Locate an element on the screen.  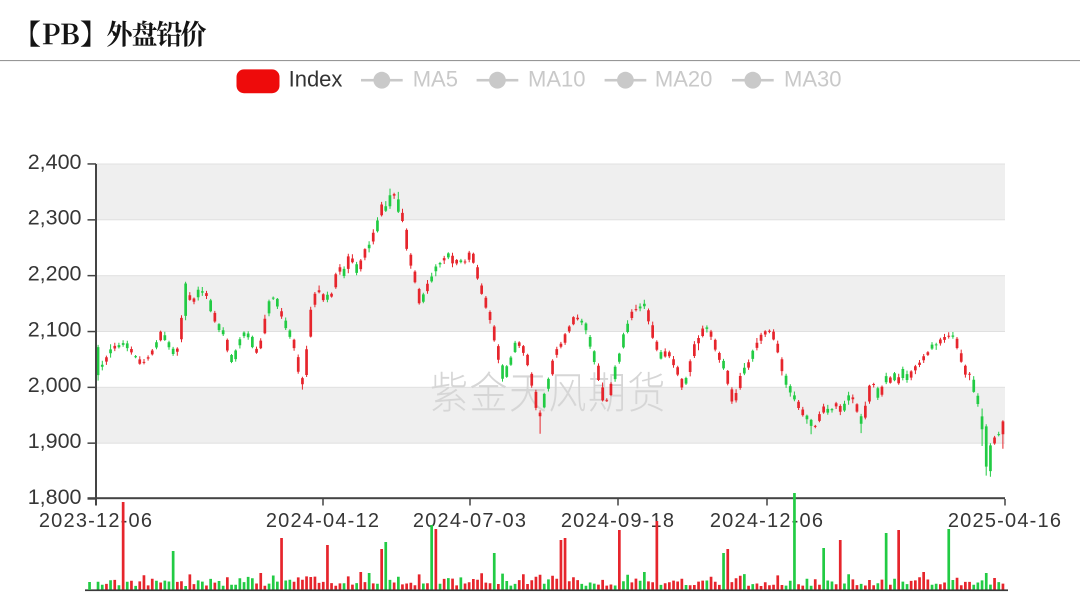
svg-text: 2024-12-06 is located at coordinates (767, 521).